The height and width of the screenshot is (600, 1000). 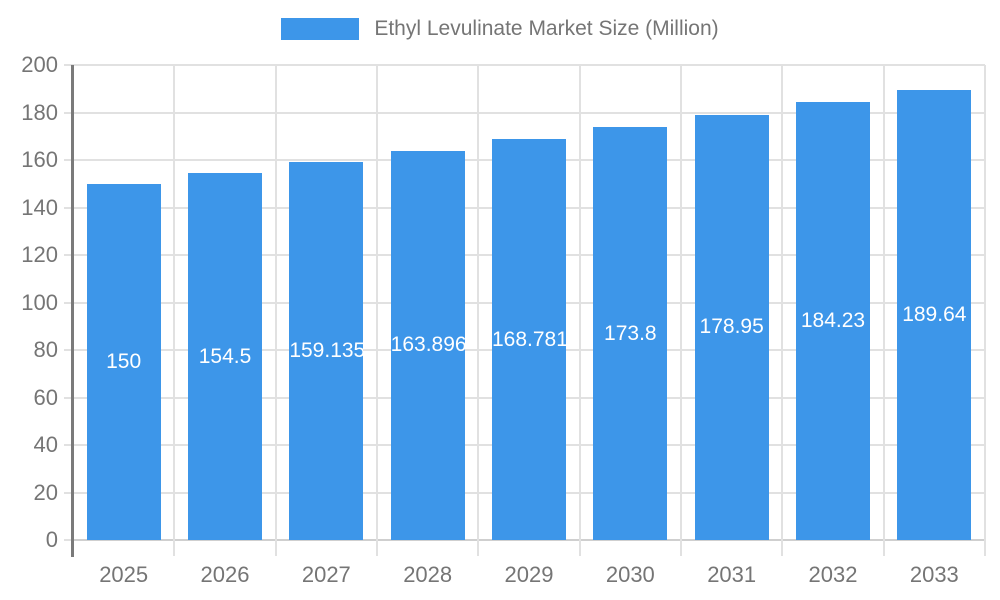 I want to click on bar: 159.135, so click(x=326, y=351).